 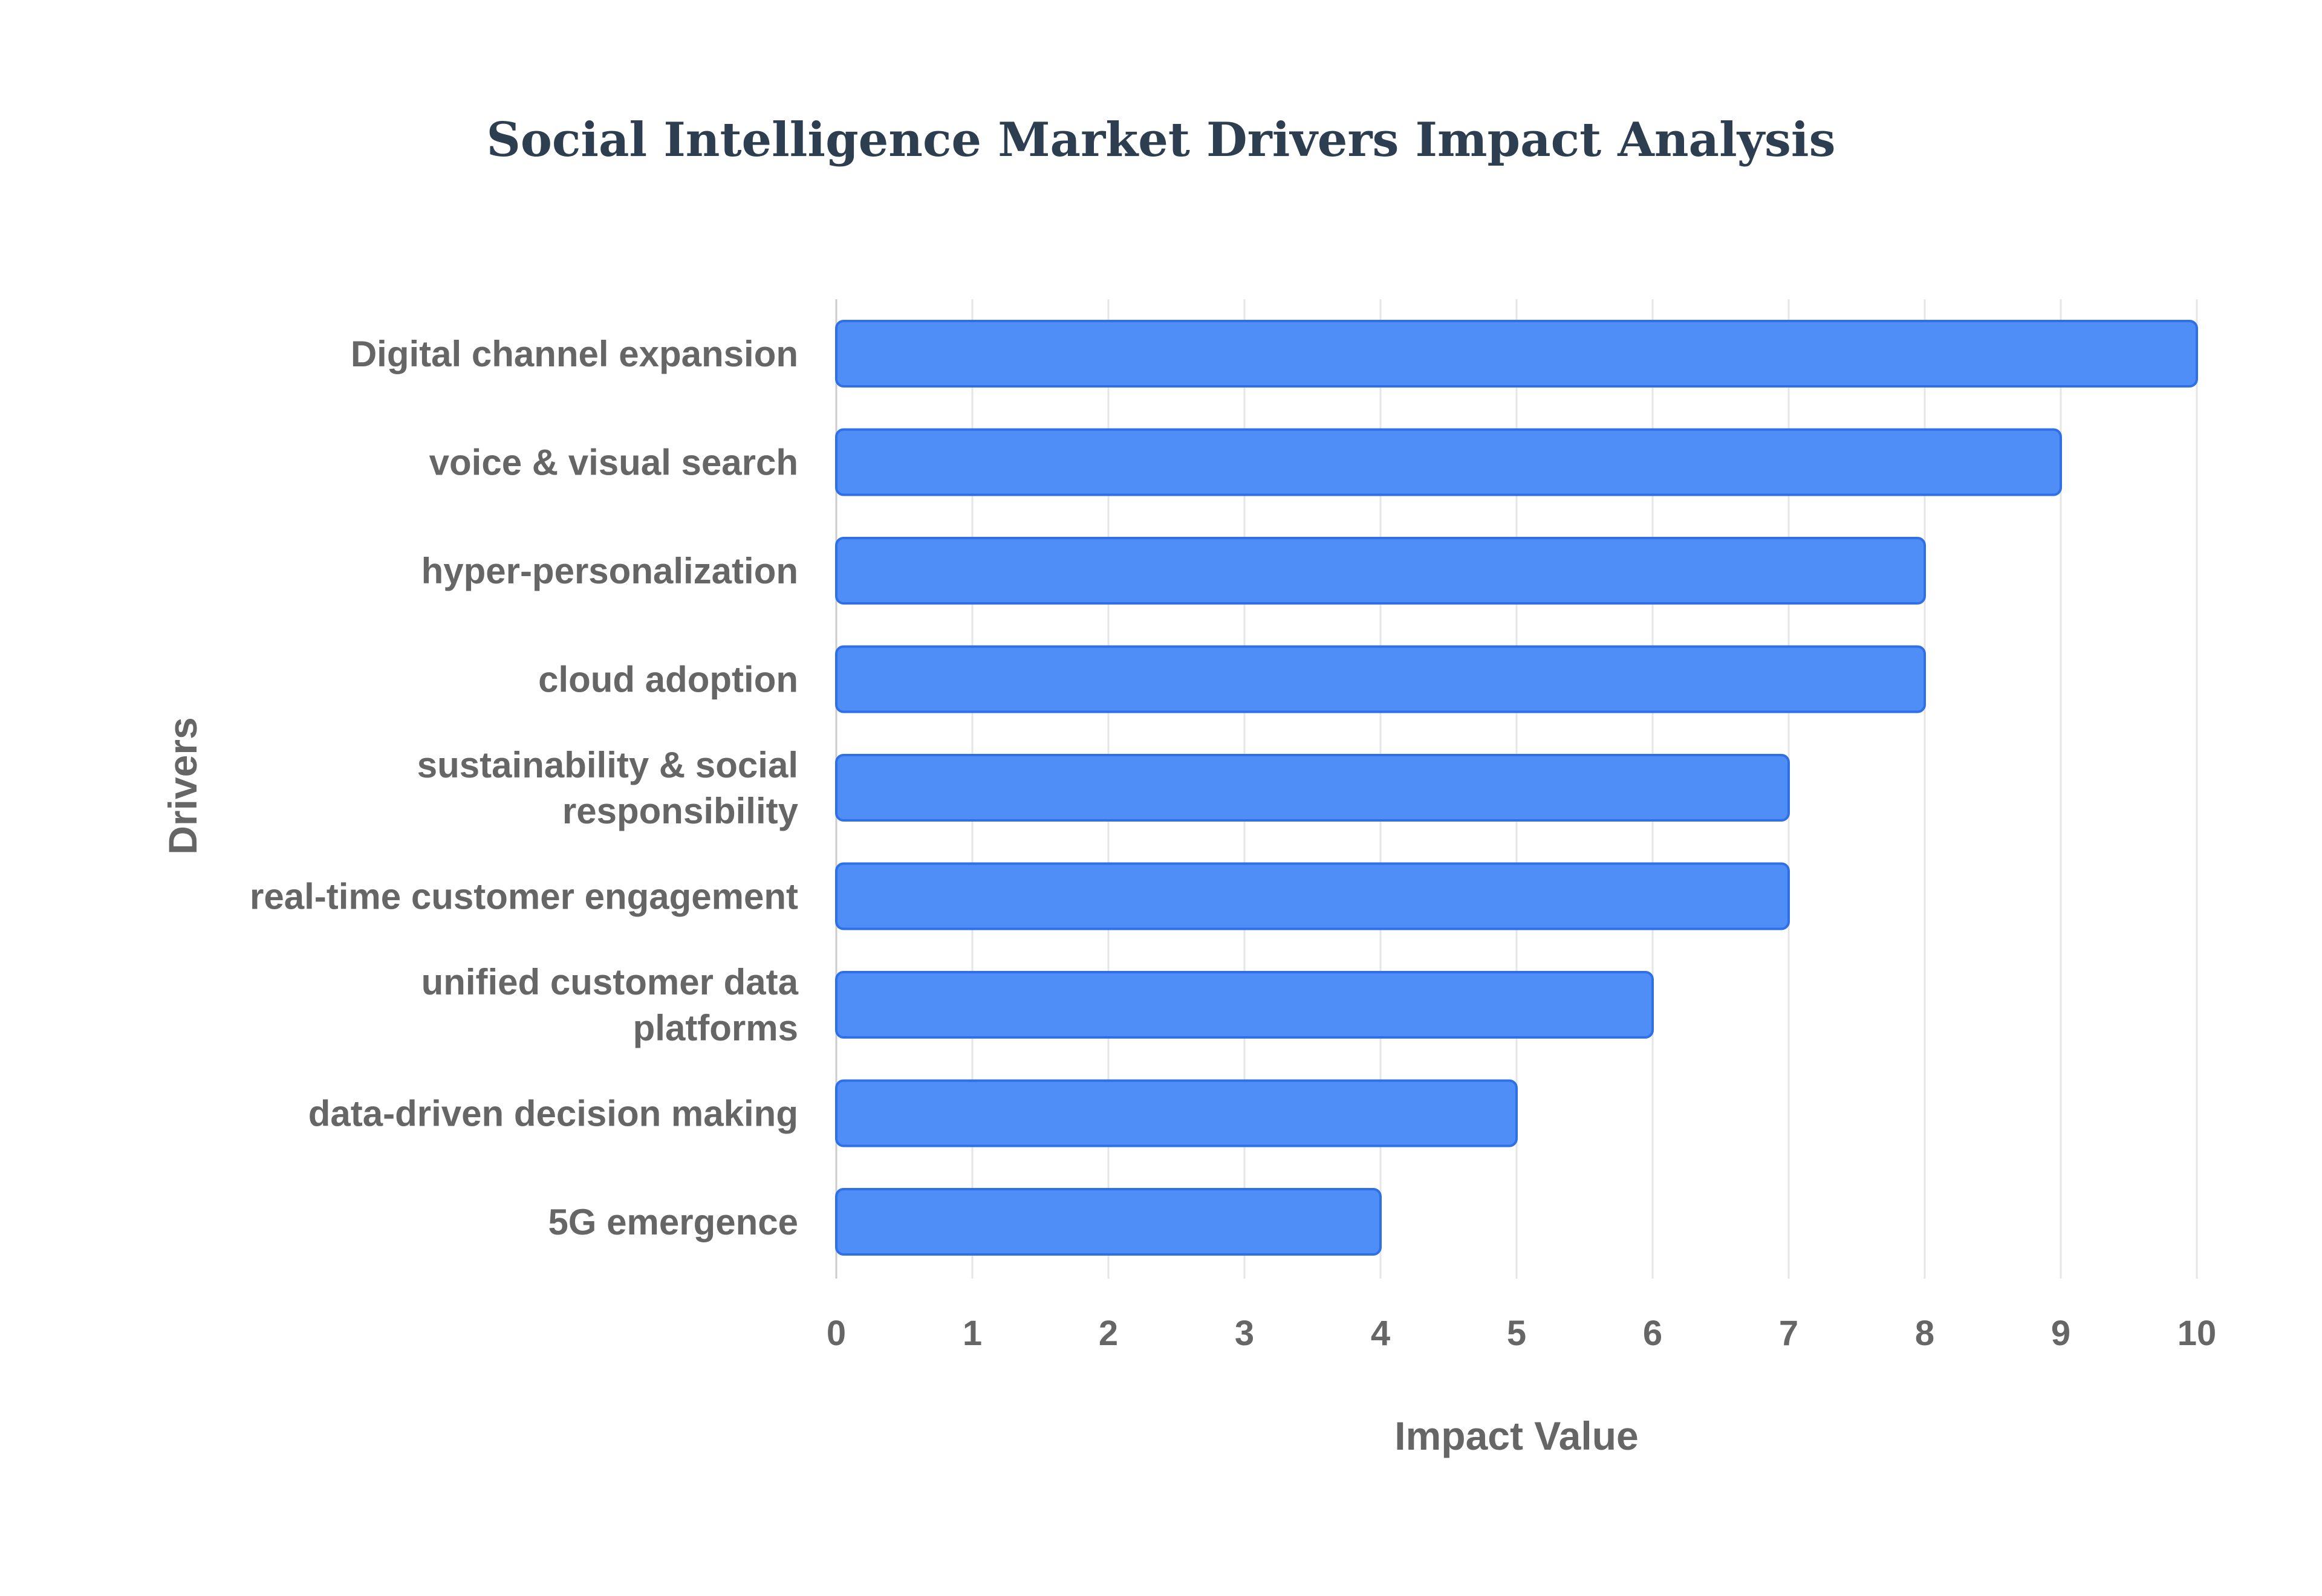 What do you see at coordinates (1380, 1333) in the screenshot?
I see `x-tick-label: 4` at bounding box center [1380, 1333].